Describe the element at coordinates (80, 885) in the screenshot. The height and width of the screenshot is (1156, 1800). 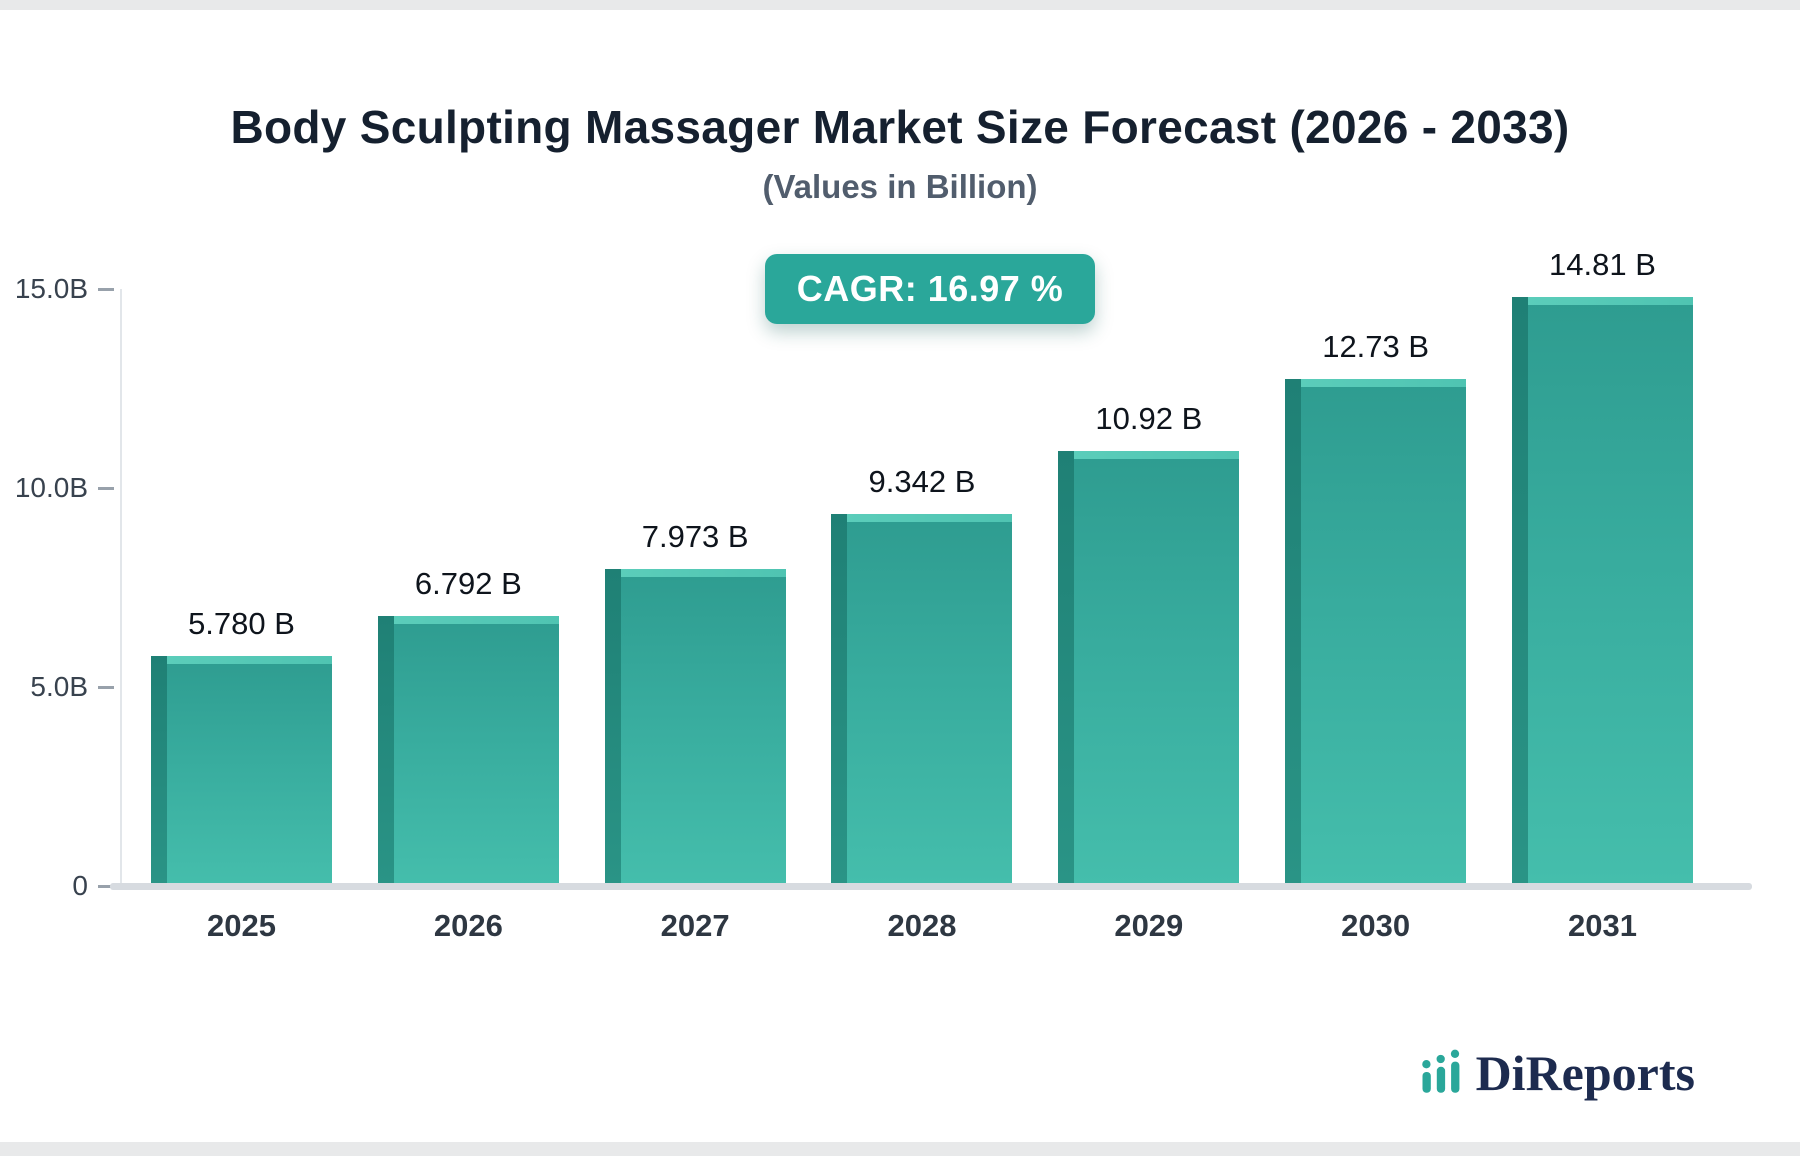
I see `y-axis-tick-label: 0` at that location.